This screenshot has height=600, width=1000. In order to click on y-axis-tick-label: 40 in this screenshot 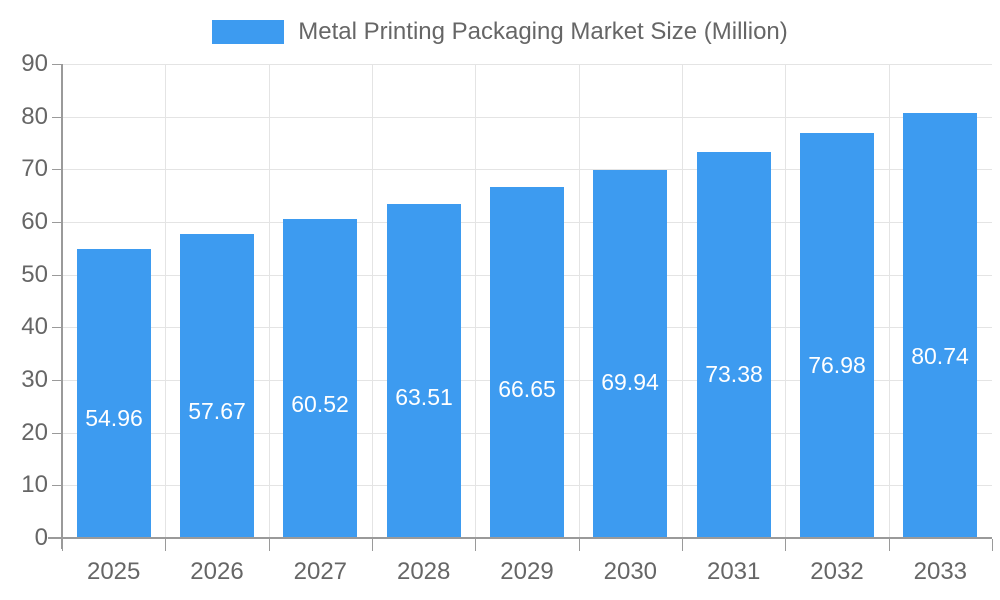, I will do `click(34, 327)`.